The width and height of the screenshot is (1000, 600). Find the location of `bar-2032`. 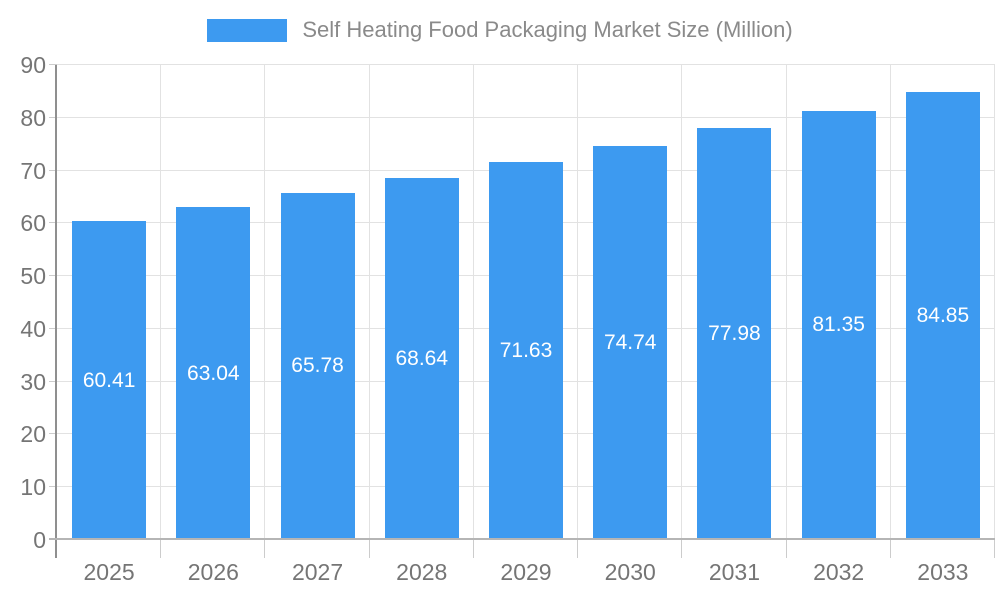

bar-2032 is located at coordinates (838, 325).